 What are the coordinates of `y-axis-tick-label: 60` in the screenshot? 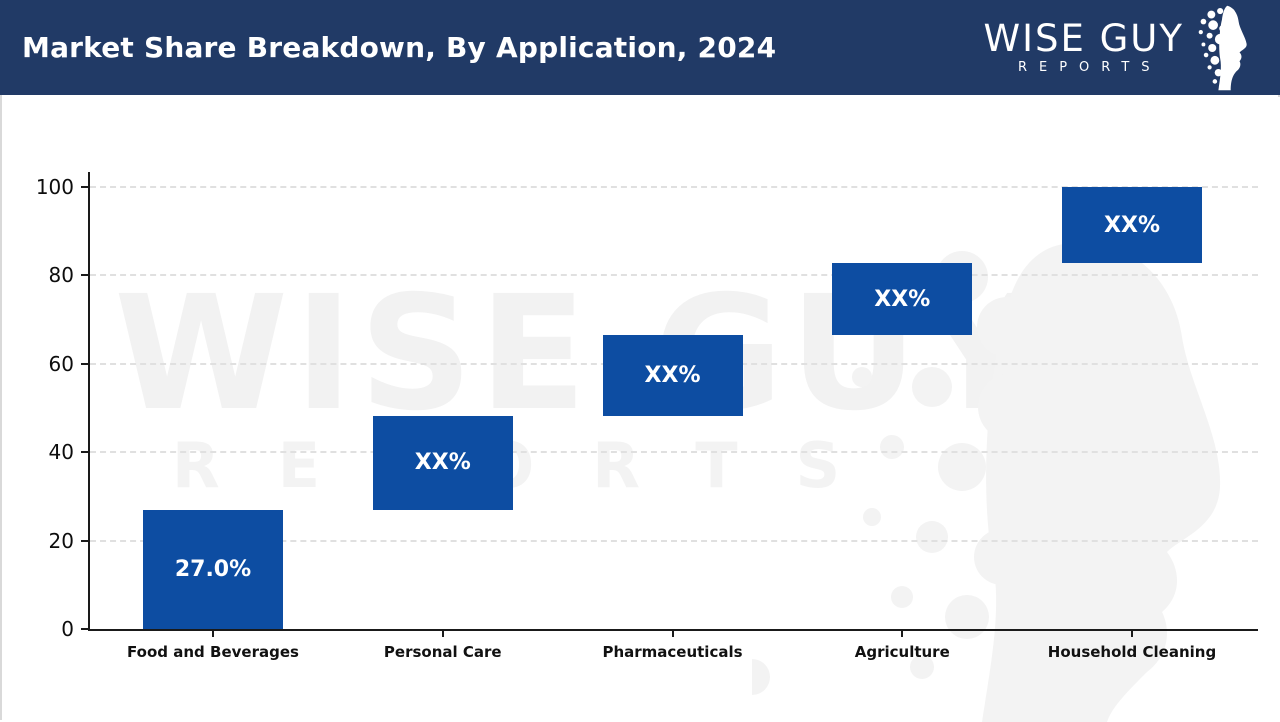 It's located at (61, 363).